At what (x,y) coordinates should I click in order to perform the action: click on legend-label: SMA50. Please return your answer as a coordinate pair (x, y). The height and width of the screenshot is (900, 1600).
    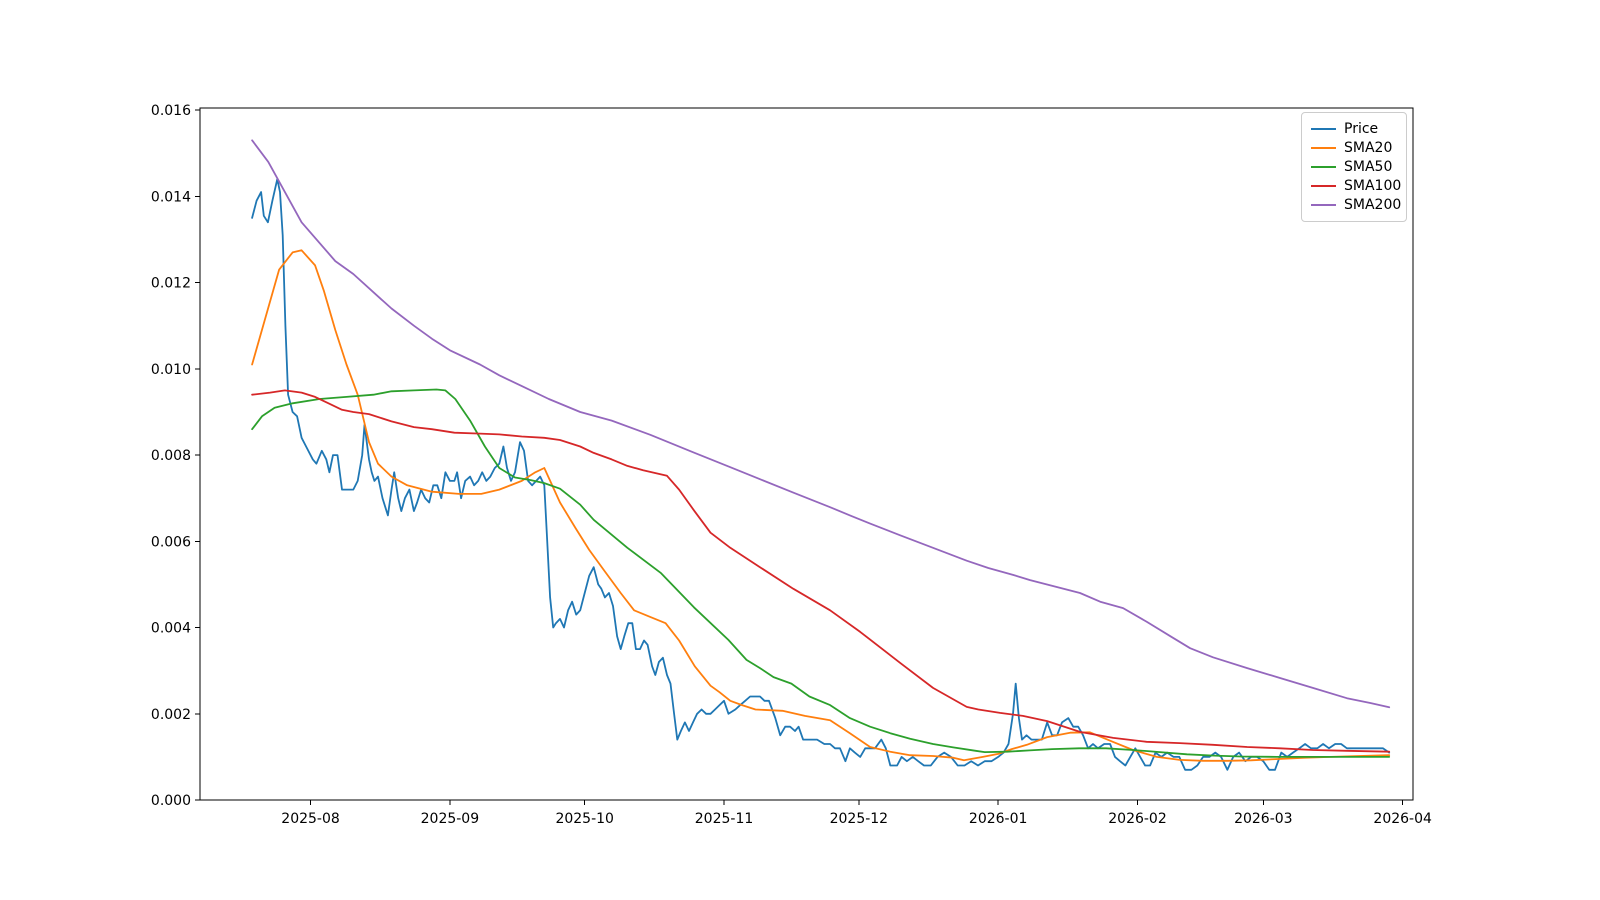
    Looking at the image, I should click on (1368, 166).